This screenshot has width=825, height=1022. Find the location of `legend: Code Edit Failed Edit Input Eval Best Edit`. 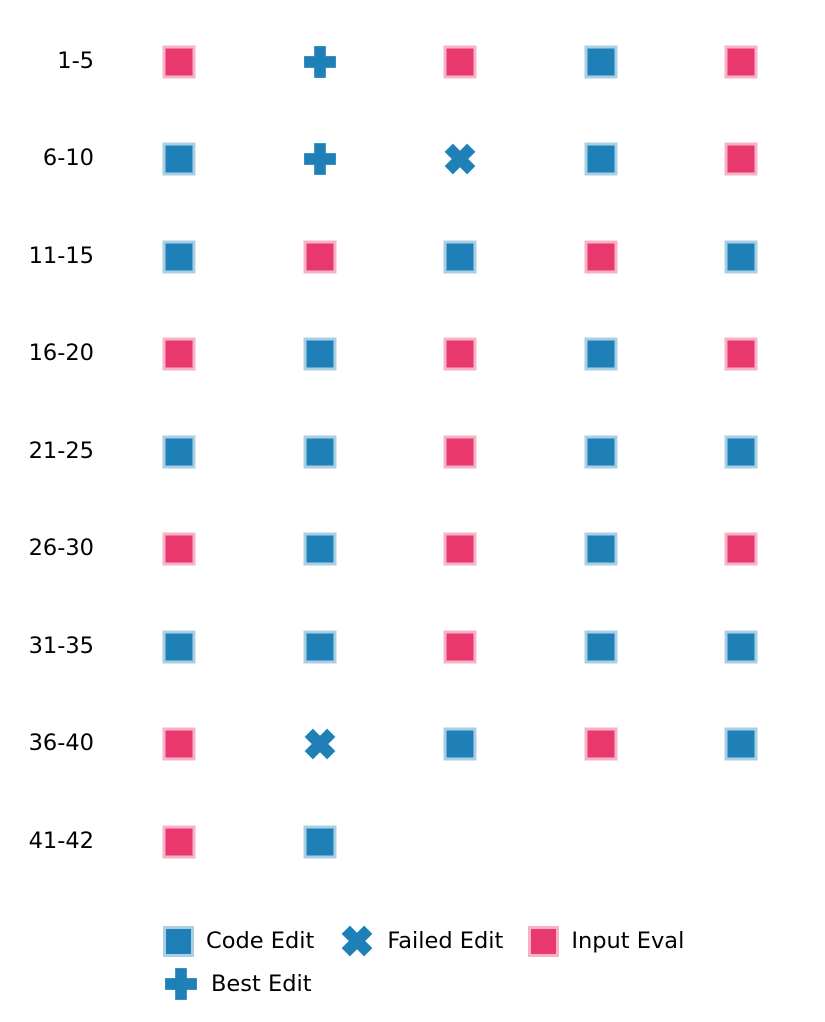

legend: Code Edit Failed Edit Input Eval Best Edit is located at coordinates (483, 962).